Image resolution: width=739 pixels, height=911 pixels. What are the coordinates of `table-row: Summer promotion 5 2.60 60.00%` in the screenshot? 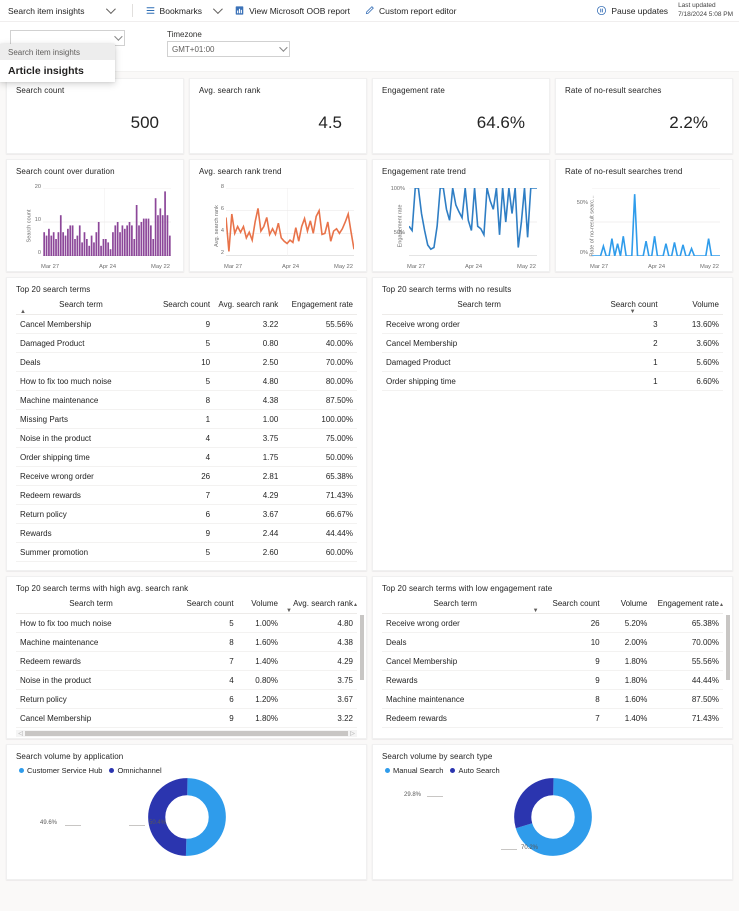 It's located at (186, 552).